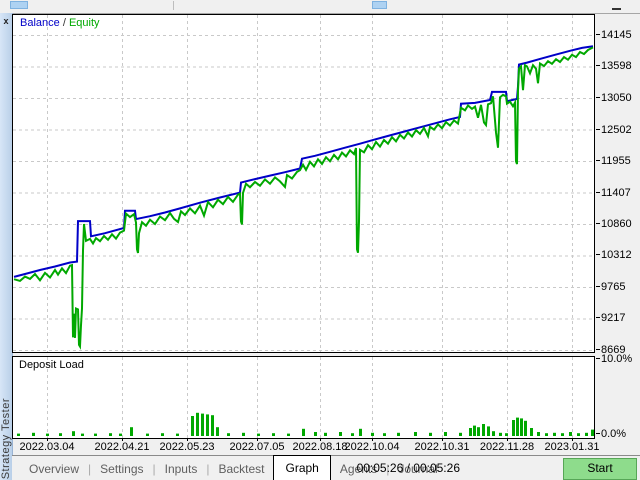 The width and height of the screenshot is (640, 480). Describe the element at coordinates (257, 445) in the screenshot. I see `x-axis-label: 2022.07.05` at that location.